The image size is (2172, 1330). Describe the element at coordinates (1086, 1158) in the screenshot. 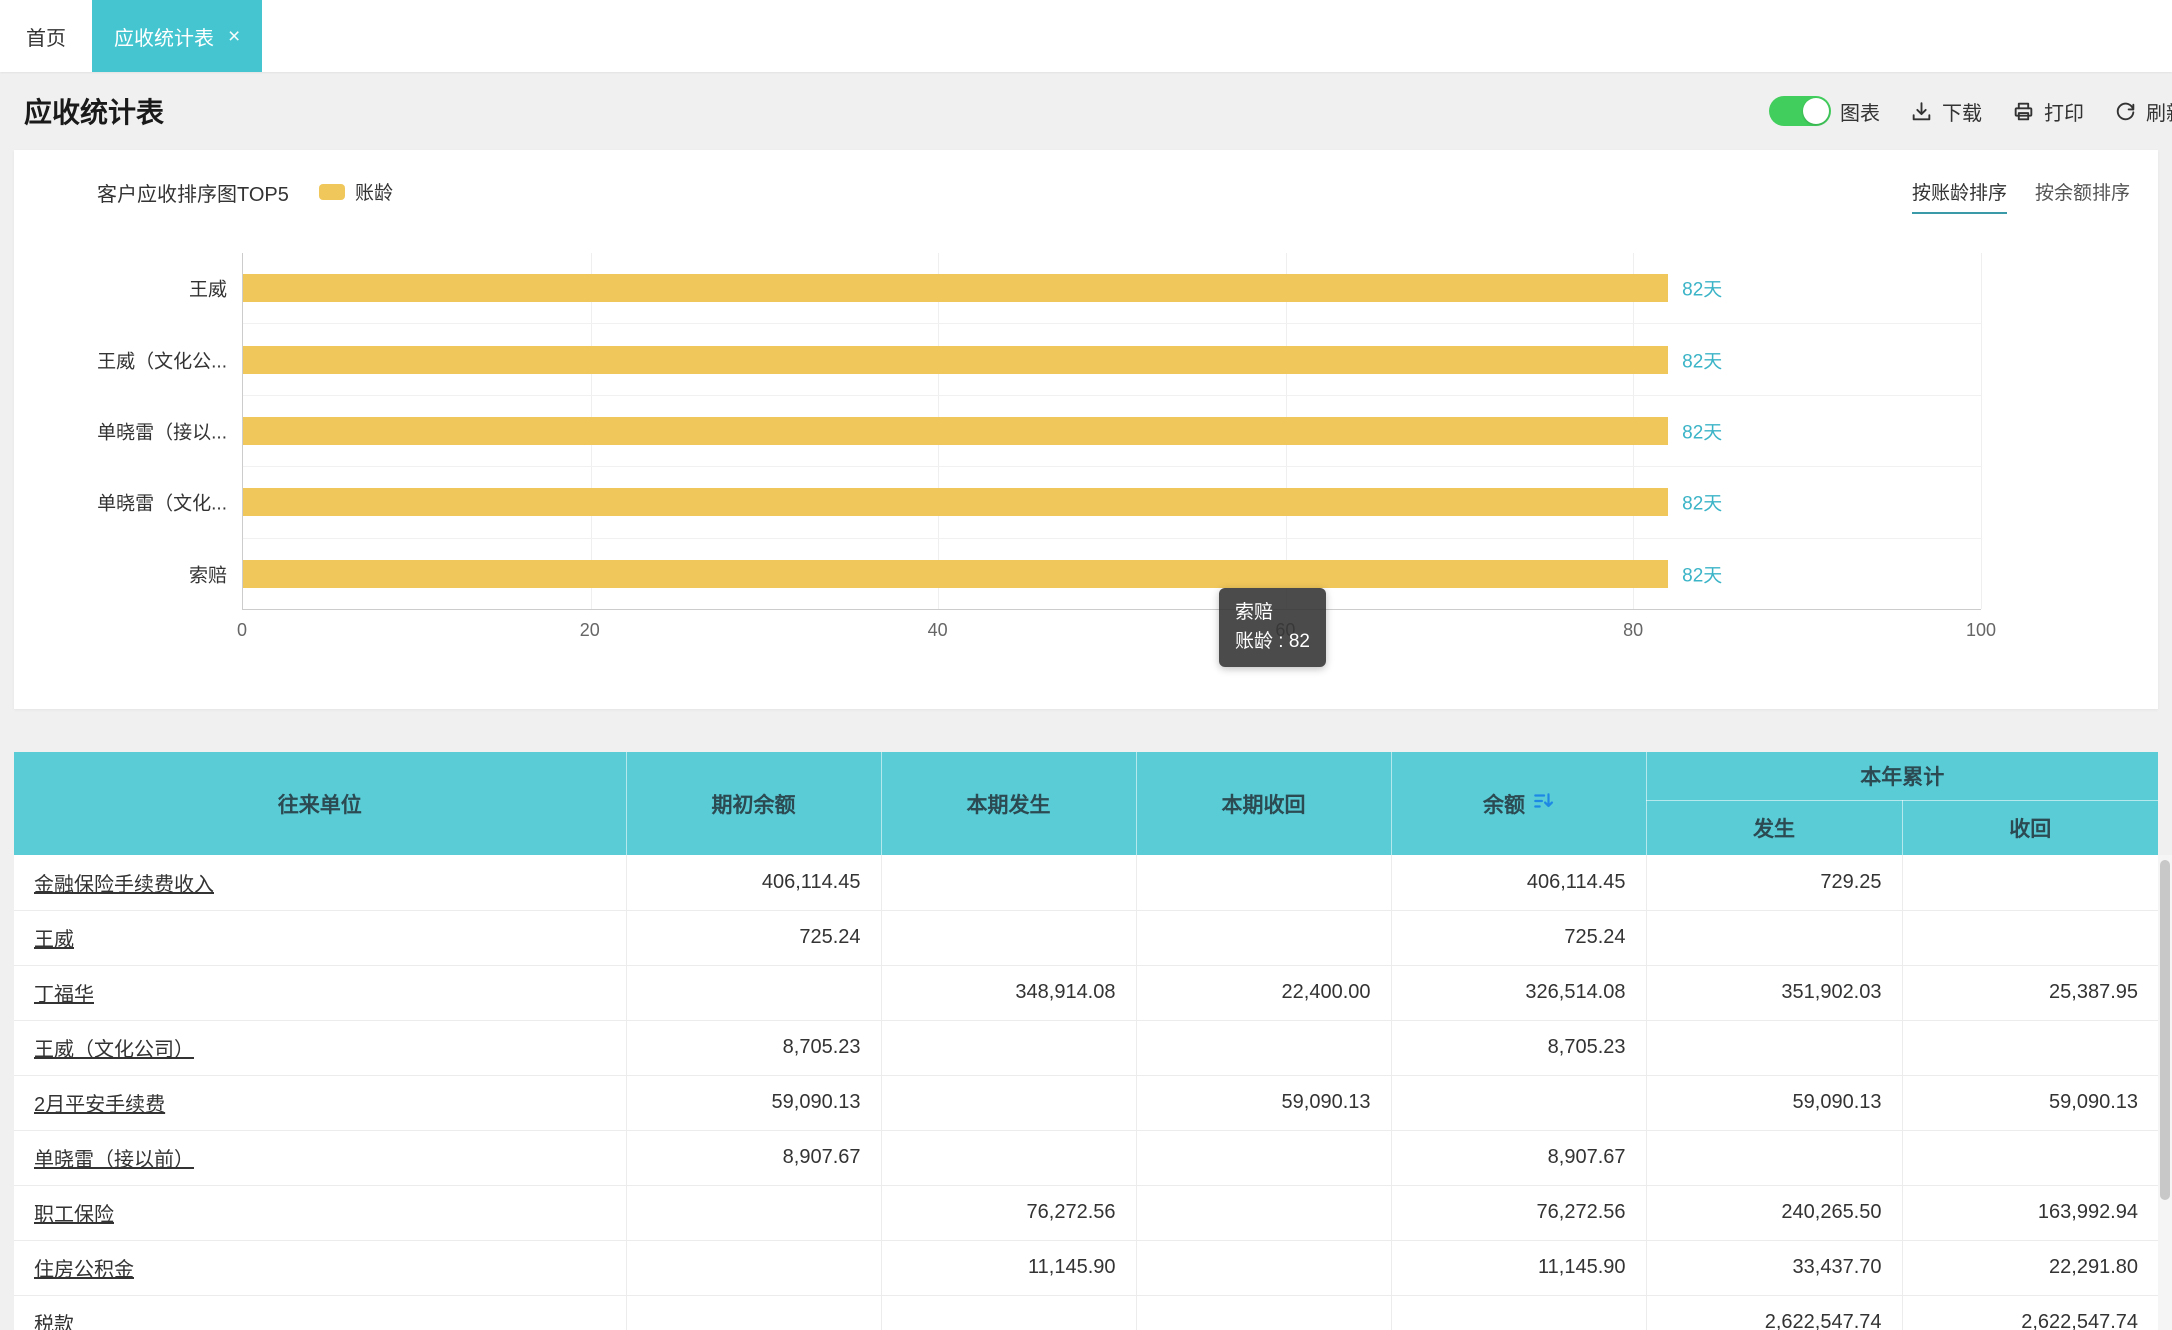

I see `table-row: 单晓雷（接以前） 8,907.67 8,907.67` at that location.